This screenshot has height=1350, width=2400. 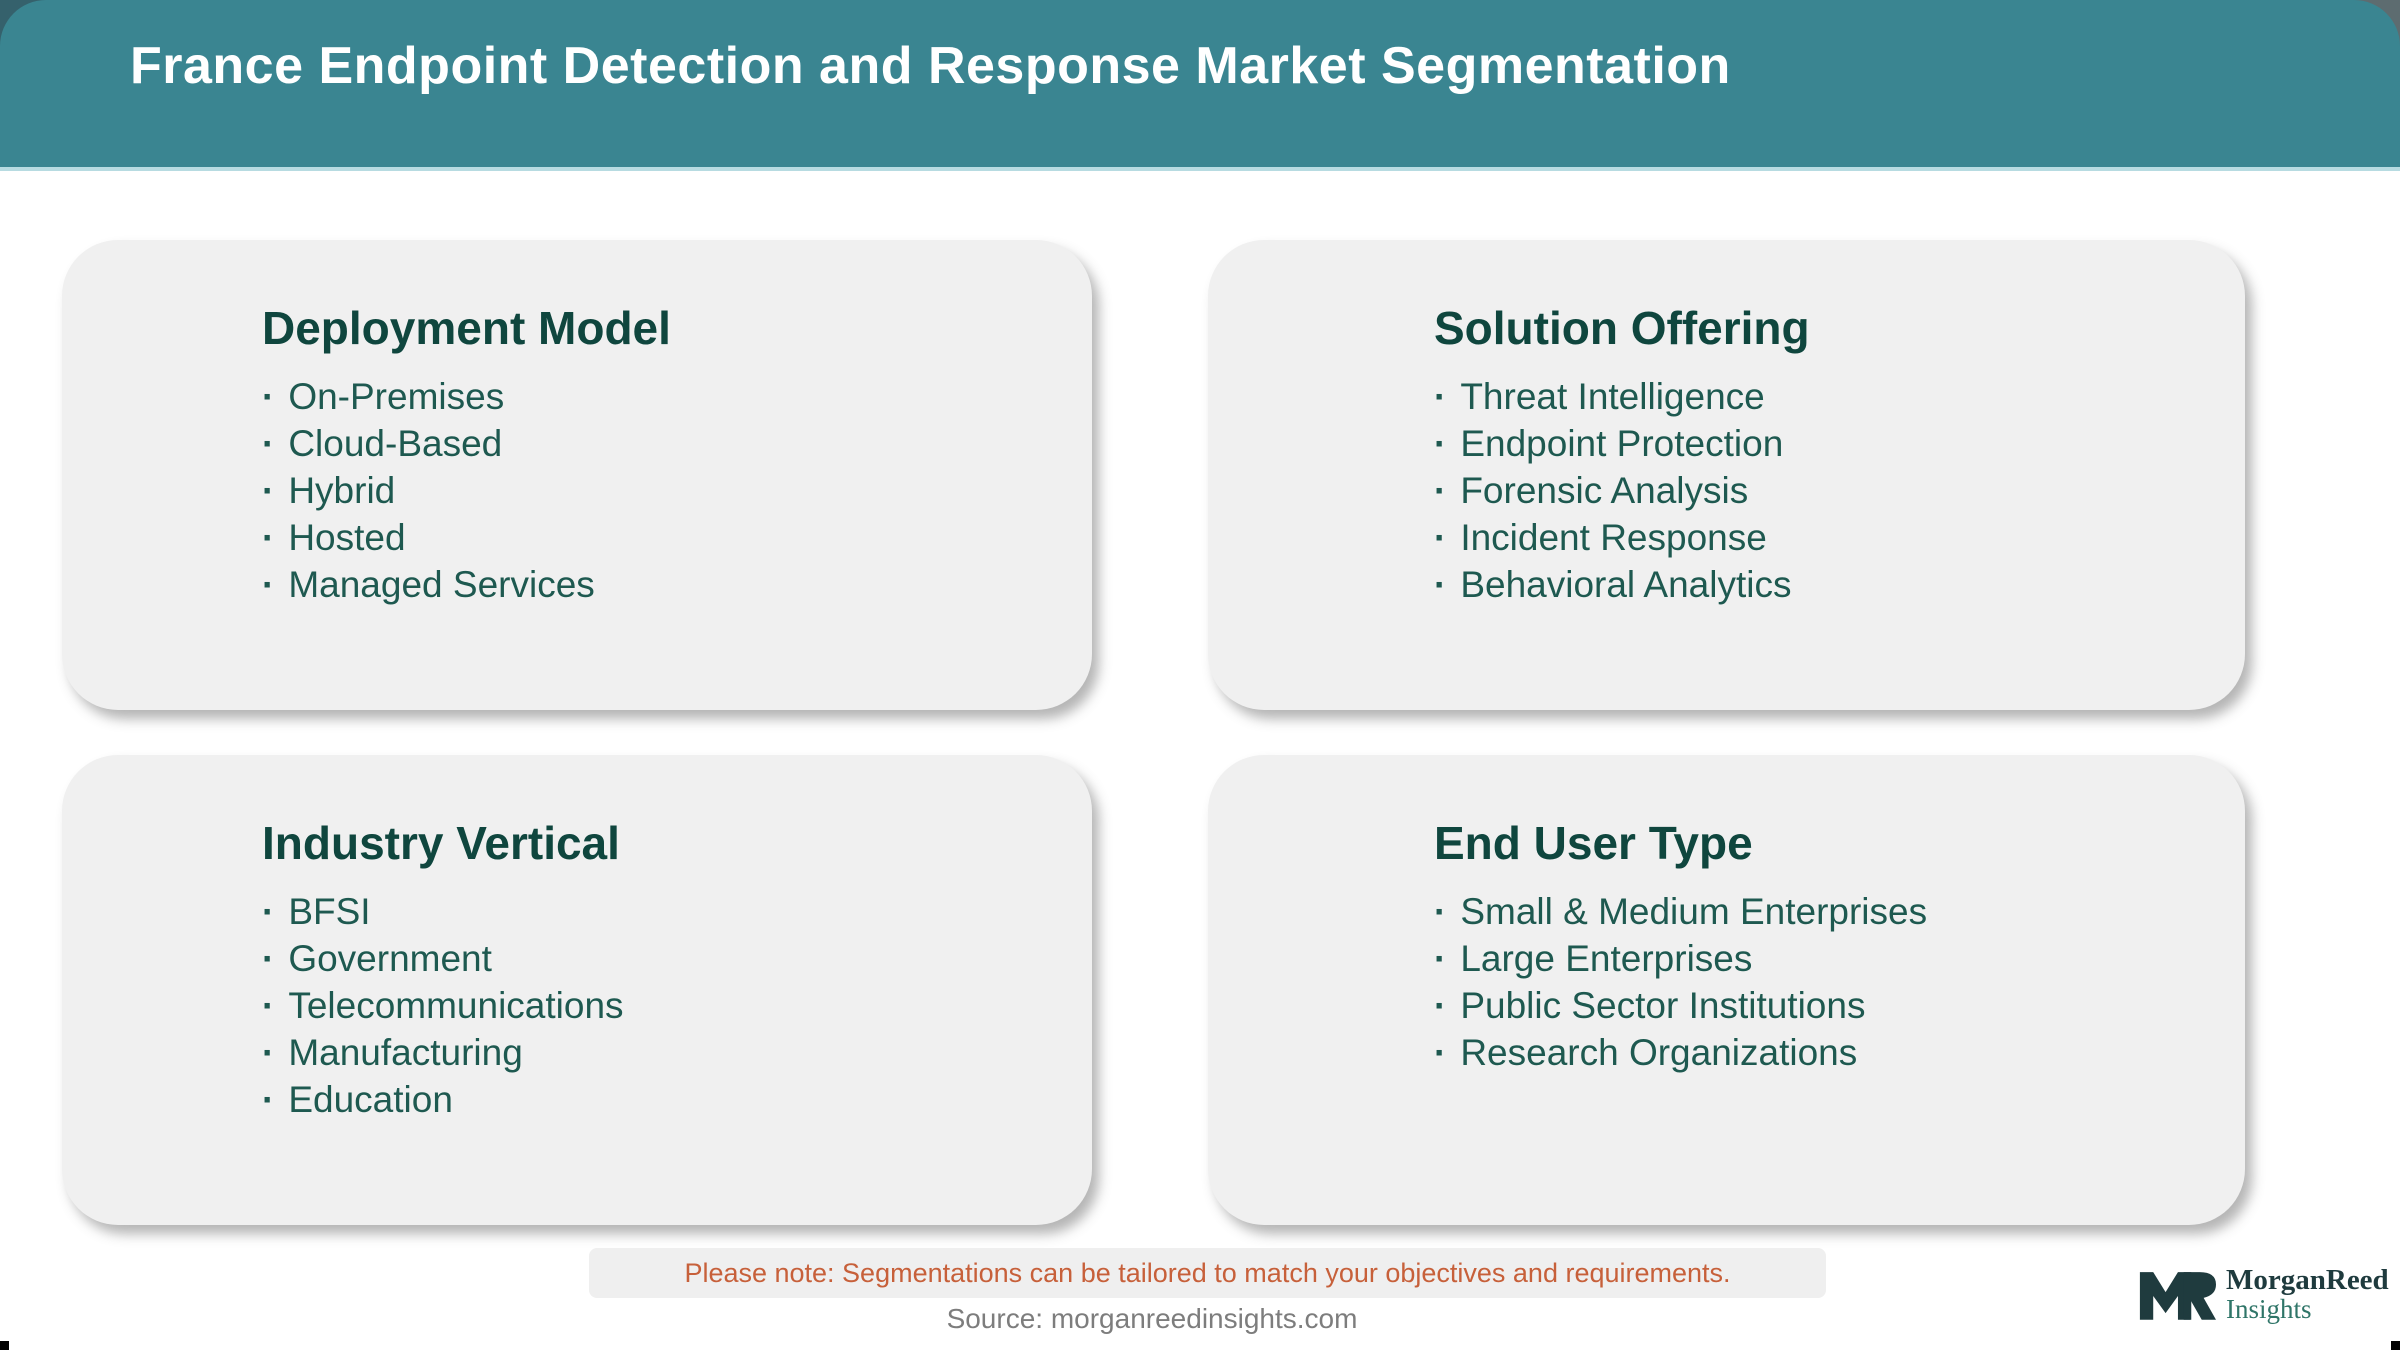 I want to click on card-list-item: Small & Medium Enterprises, so click(x=1814, y=911).